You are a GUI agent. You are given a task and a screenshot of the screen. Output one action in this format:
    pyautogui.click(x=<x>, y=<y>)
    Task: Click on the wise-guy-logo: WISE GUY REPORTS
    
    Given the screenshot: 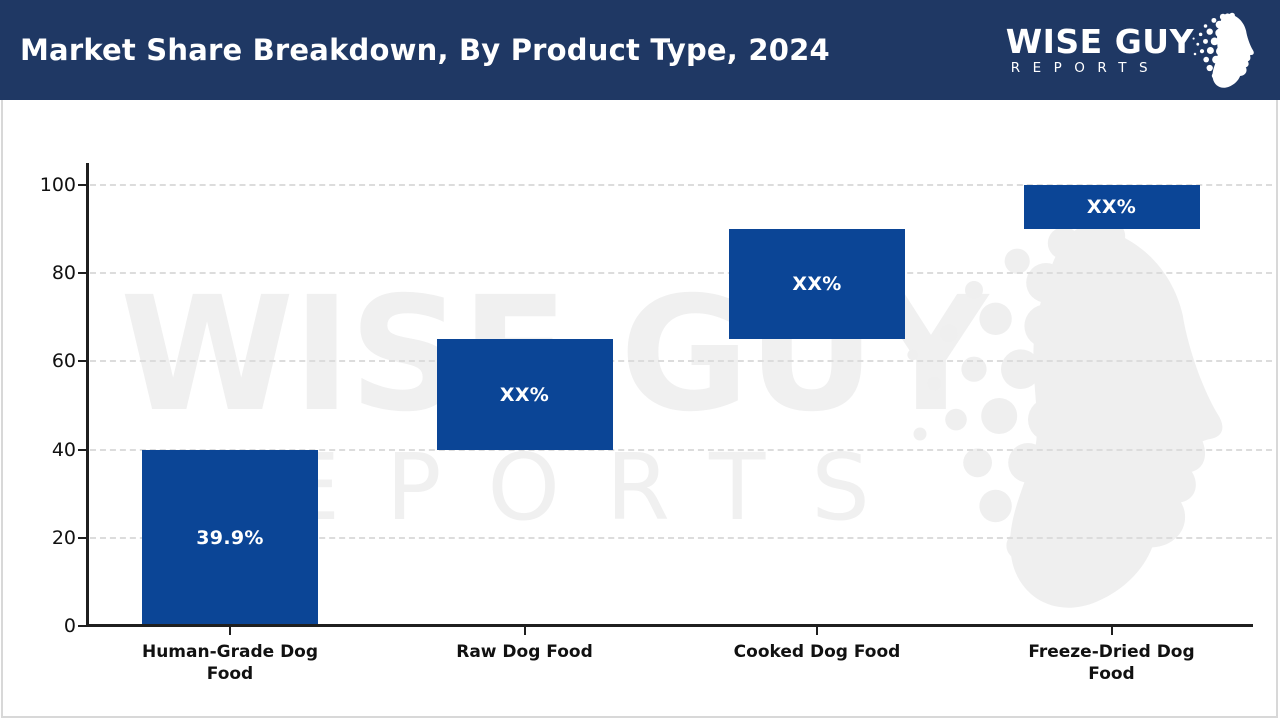 What is the action you would take?
    pyautogui.click(x=1132, y=50)
    